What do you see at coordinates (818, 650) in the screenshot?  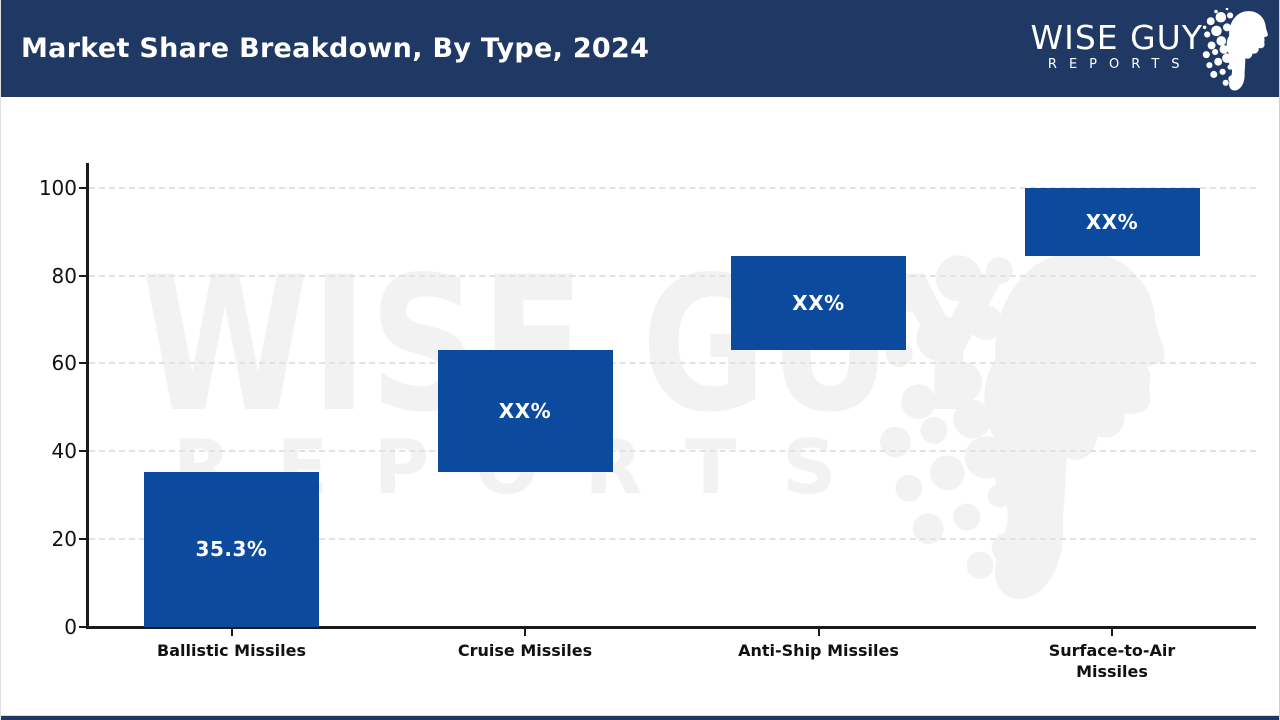 I see `x-axis-category-label: Anti-Ship Missiles` at bounding box center [818, 650].